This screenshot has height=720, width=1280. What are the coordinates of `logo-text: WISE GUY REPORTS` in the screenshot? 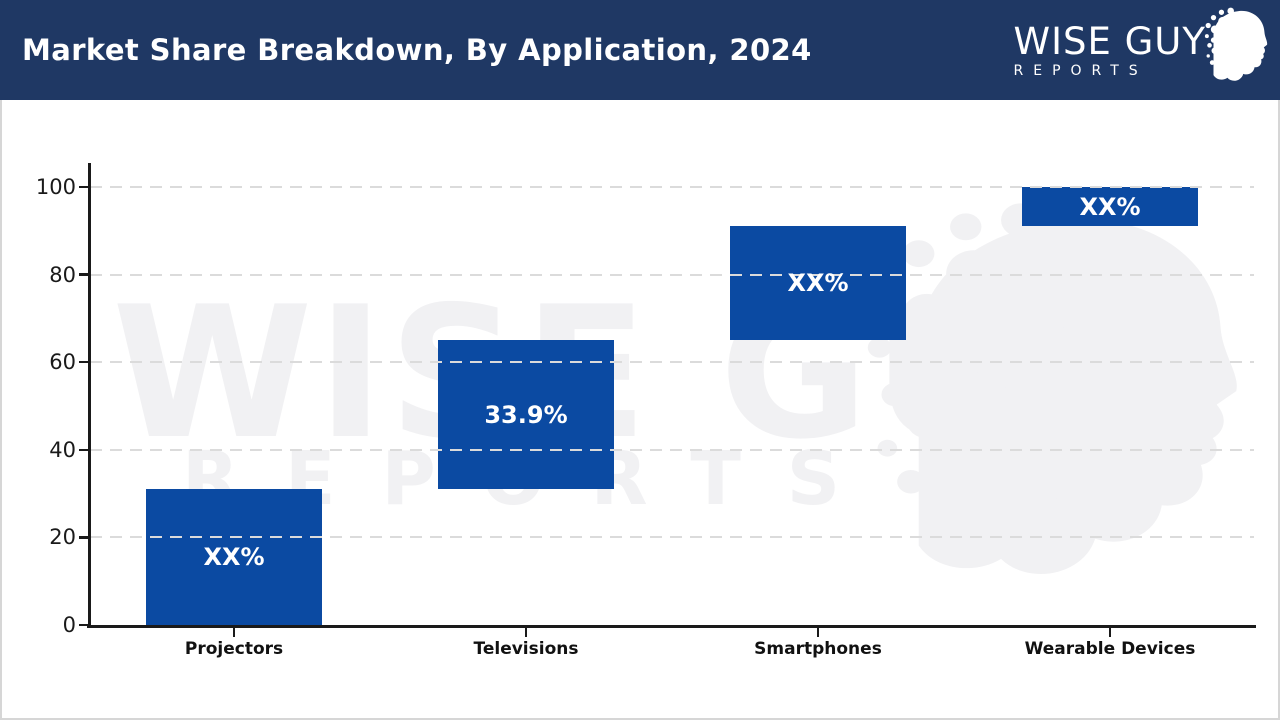 It's located at (1110, 50).